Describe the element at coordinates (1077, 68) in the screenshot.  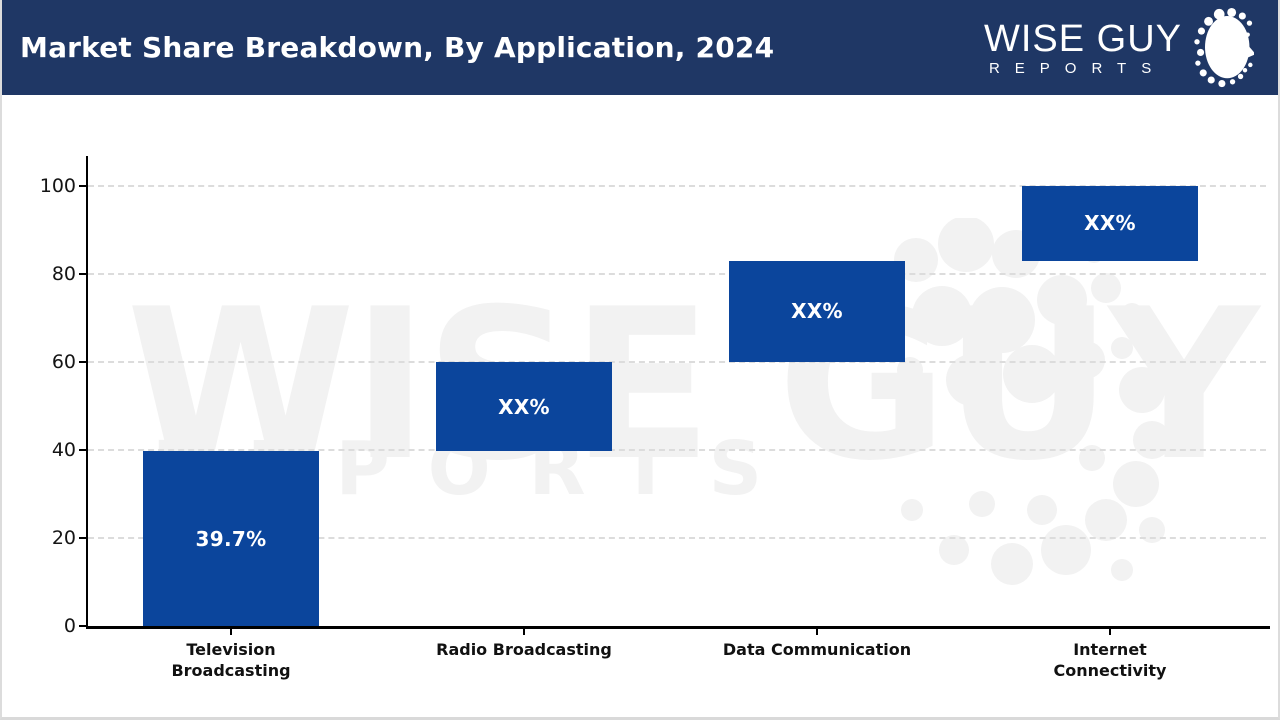
I see `brand-tagline: REPORTS` at that location.